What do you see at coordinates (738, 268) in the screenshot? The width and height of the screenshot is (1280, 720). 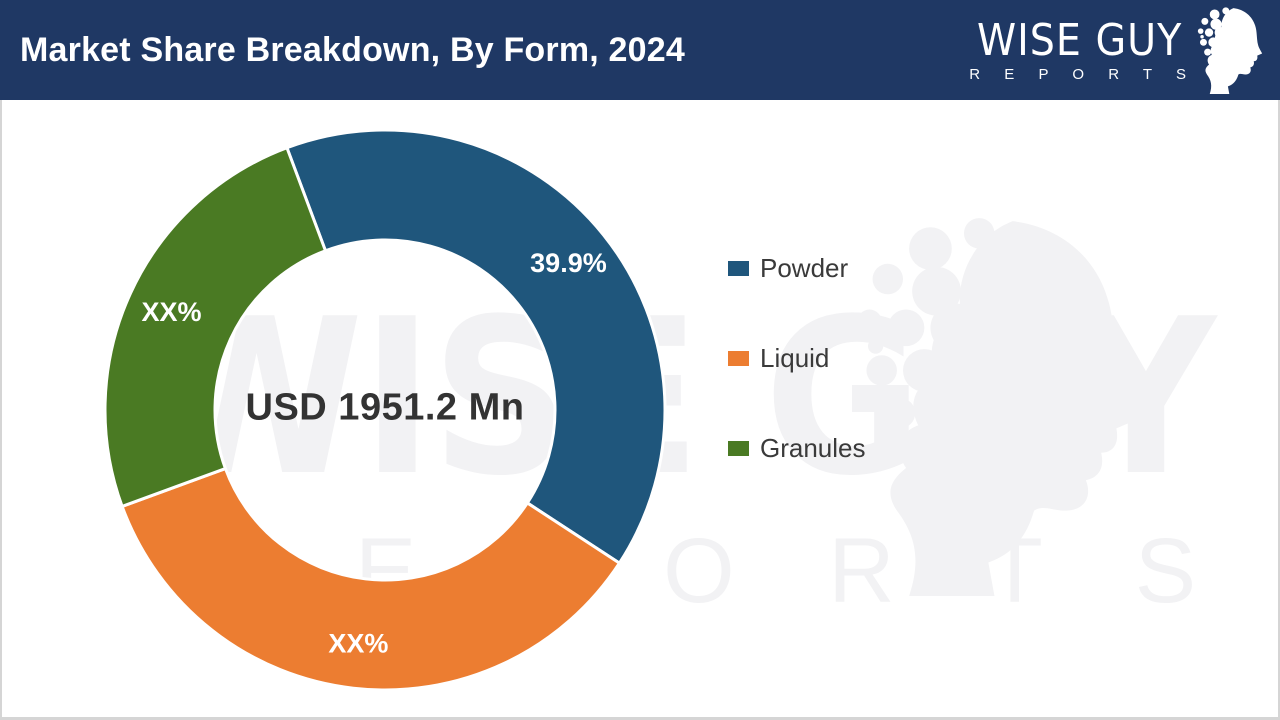 I see `legend-swatch-powder` at bounding box center [738, 268].